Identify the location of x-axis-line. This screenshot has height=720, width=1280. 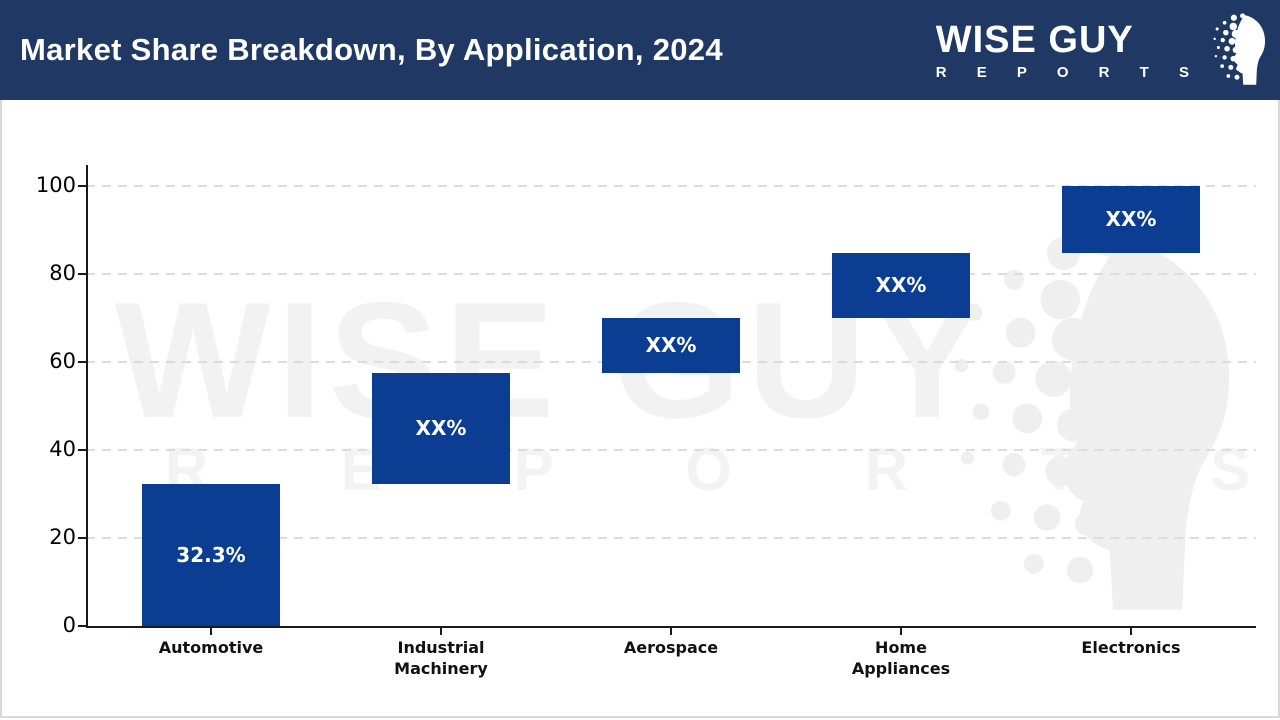
(671, 627).